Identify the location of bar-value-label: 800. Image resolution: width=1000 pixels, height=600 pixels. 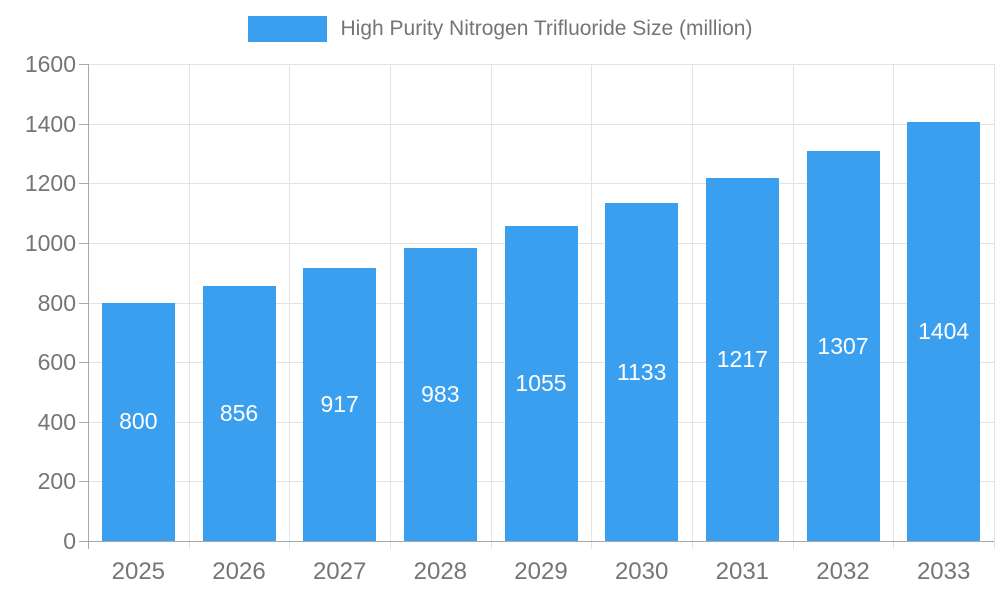
(138, 421).